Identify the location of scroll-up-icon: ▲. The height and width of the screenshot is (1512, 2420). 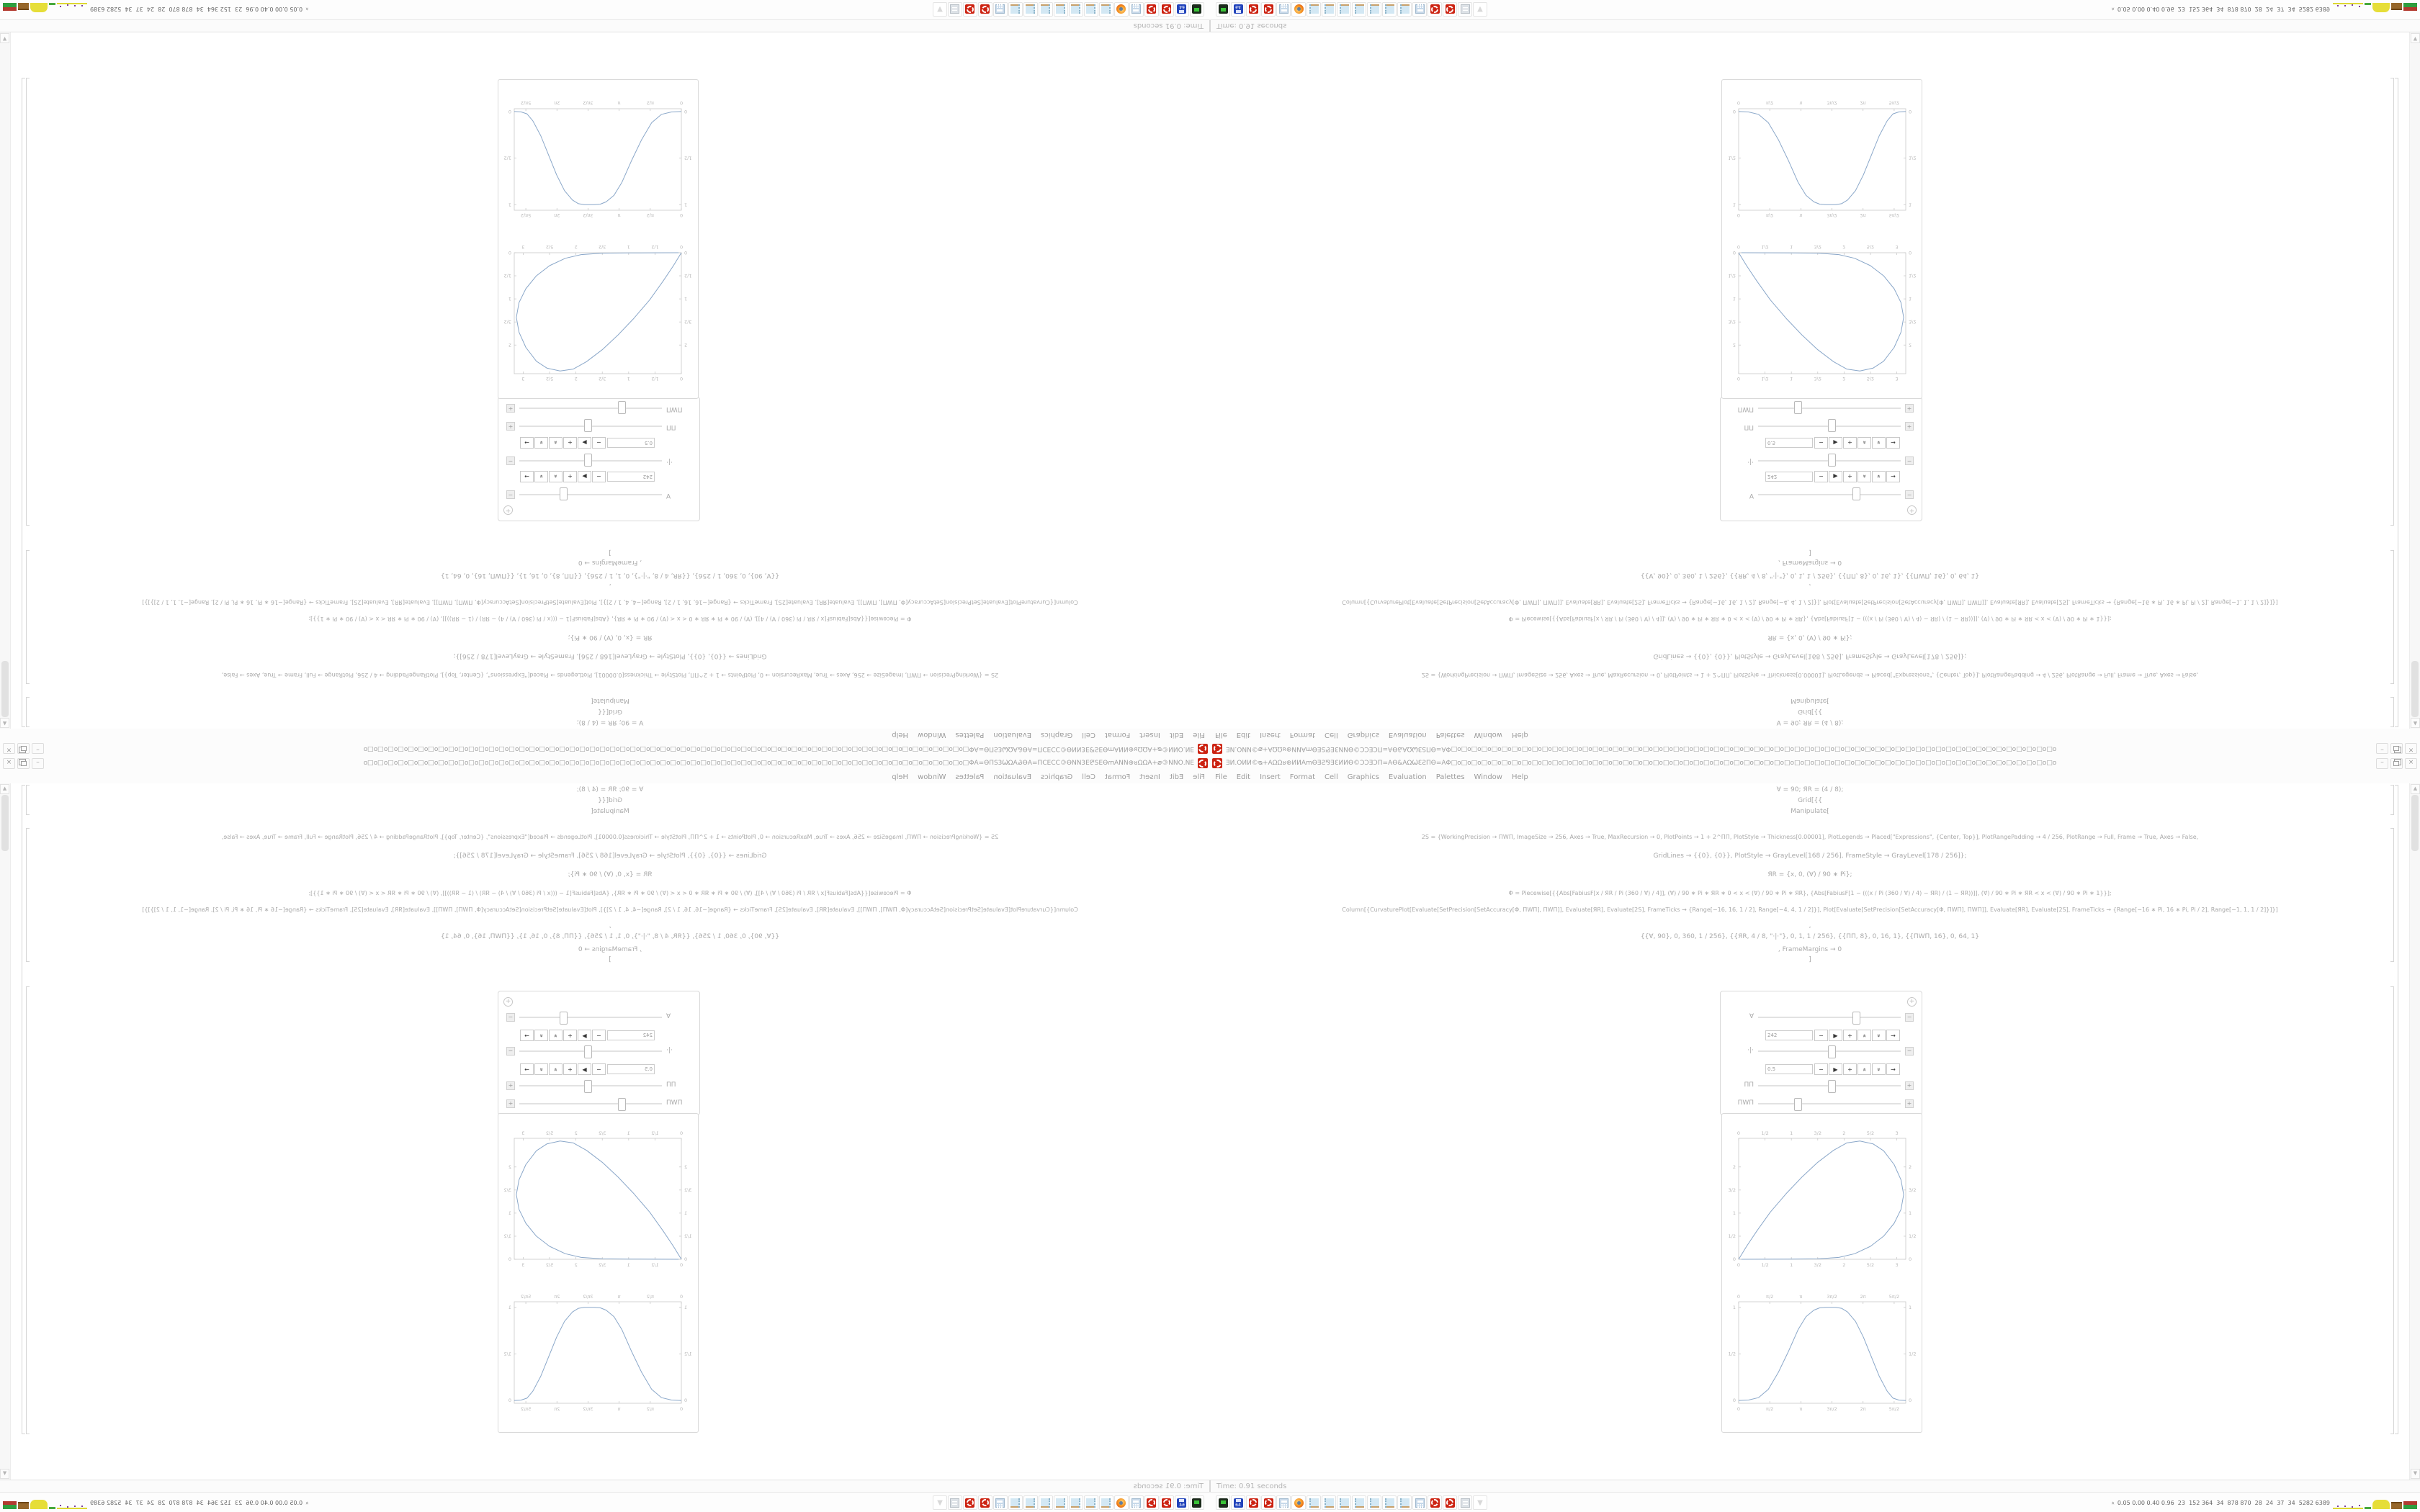
(2415, 789).